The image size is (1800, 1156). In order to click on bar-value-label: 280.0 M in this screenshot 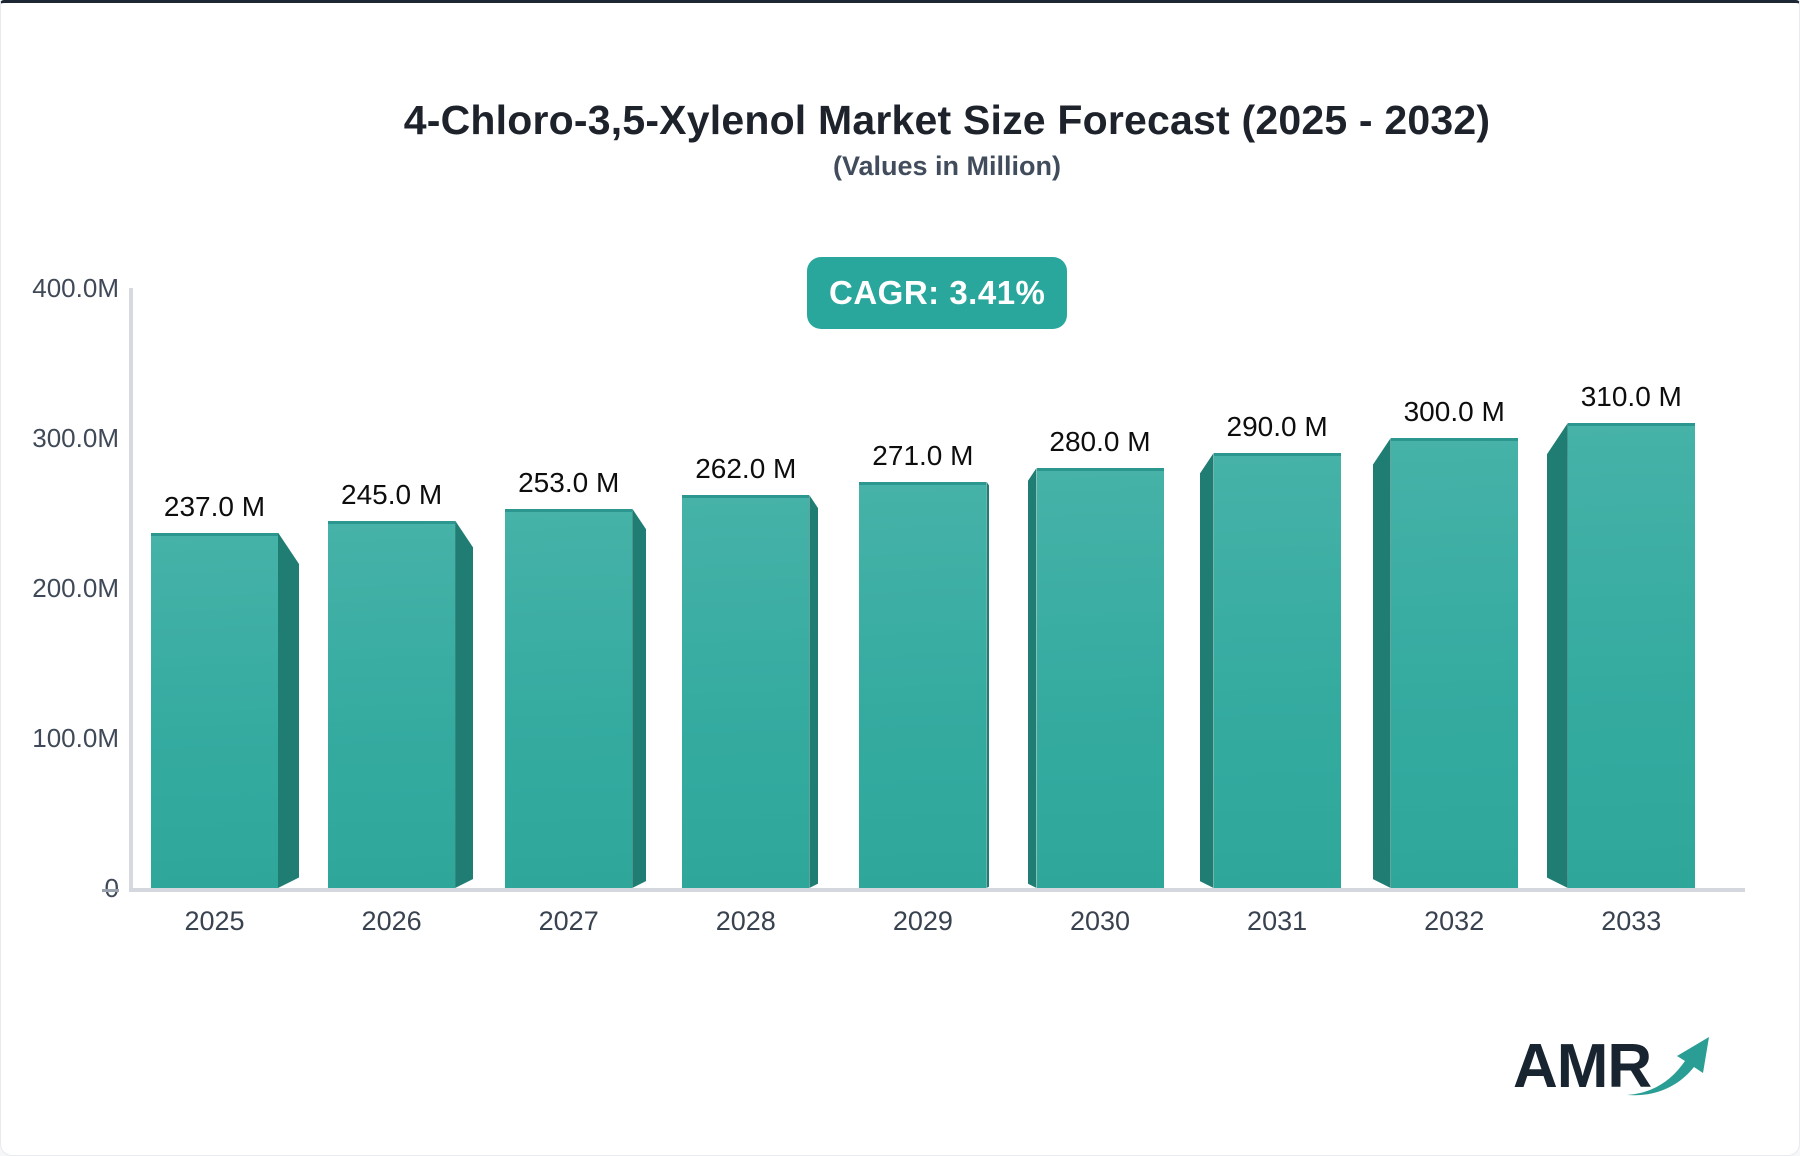, I will do `click(1100, 441)`.